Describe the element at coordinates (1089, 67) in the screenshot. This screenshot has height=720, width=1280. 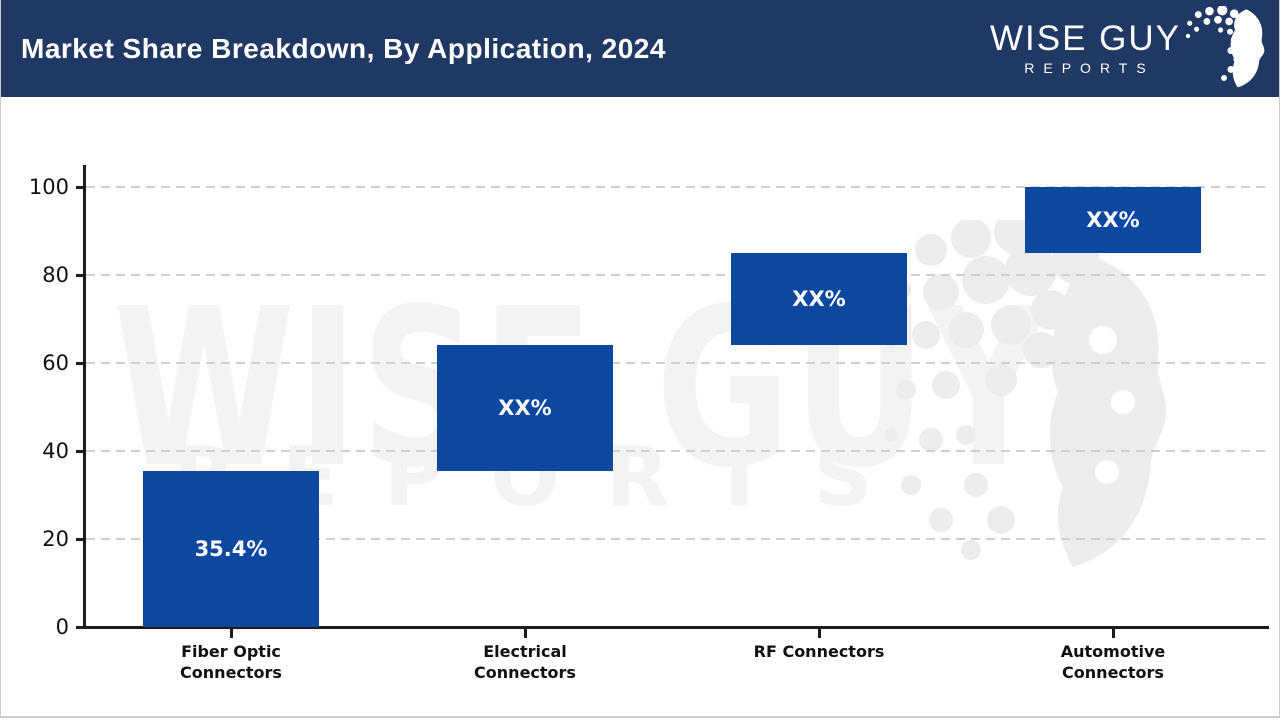
I see `logo-text-sub: REPORTS` at that location.